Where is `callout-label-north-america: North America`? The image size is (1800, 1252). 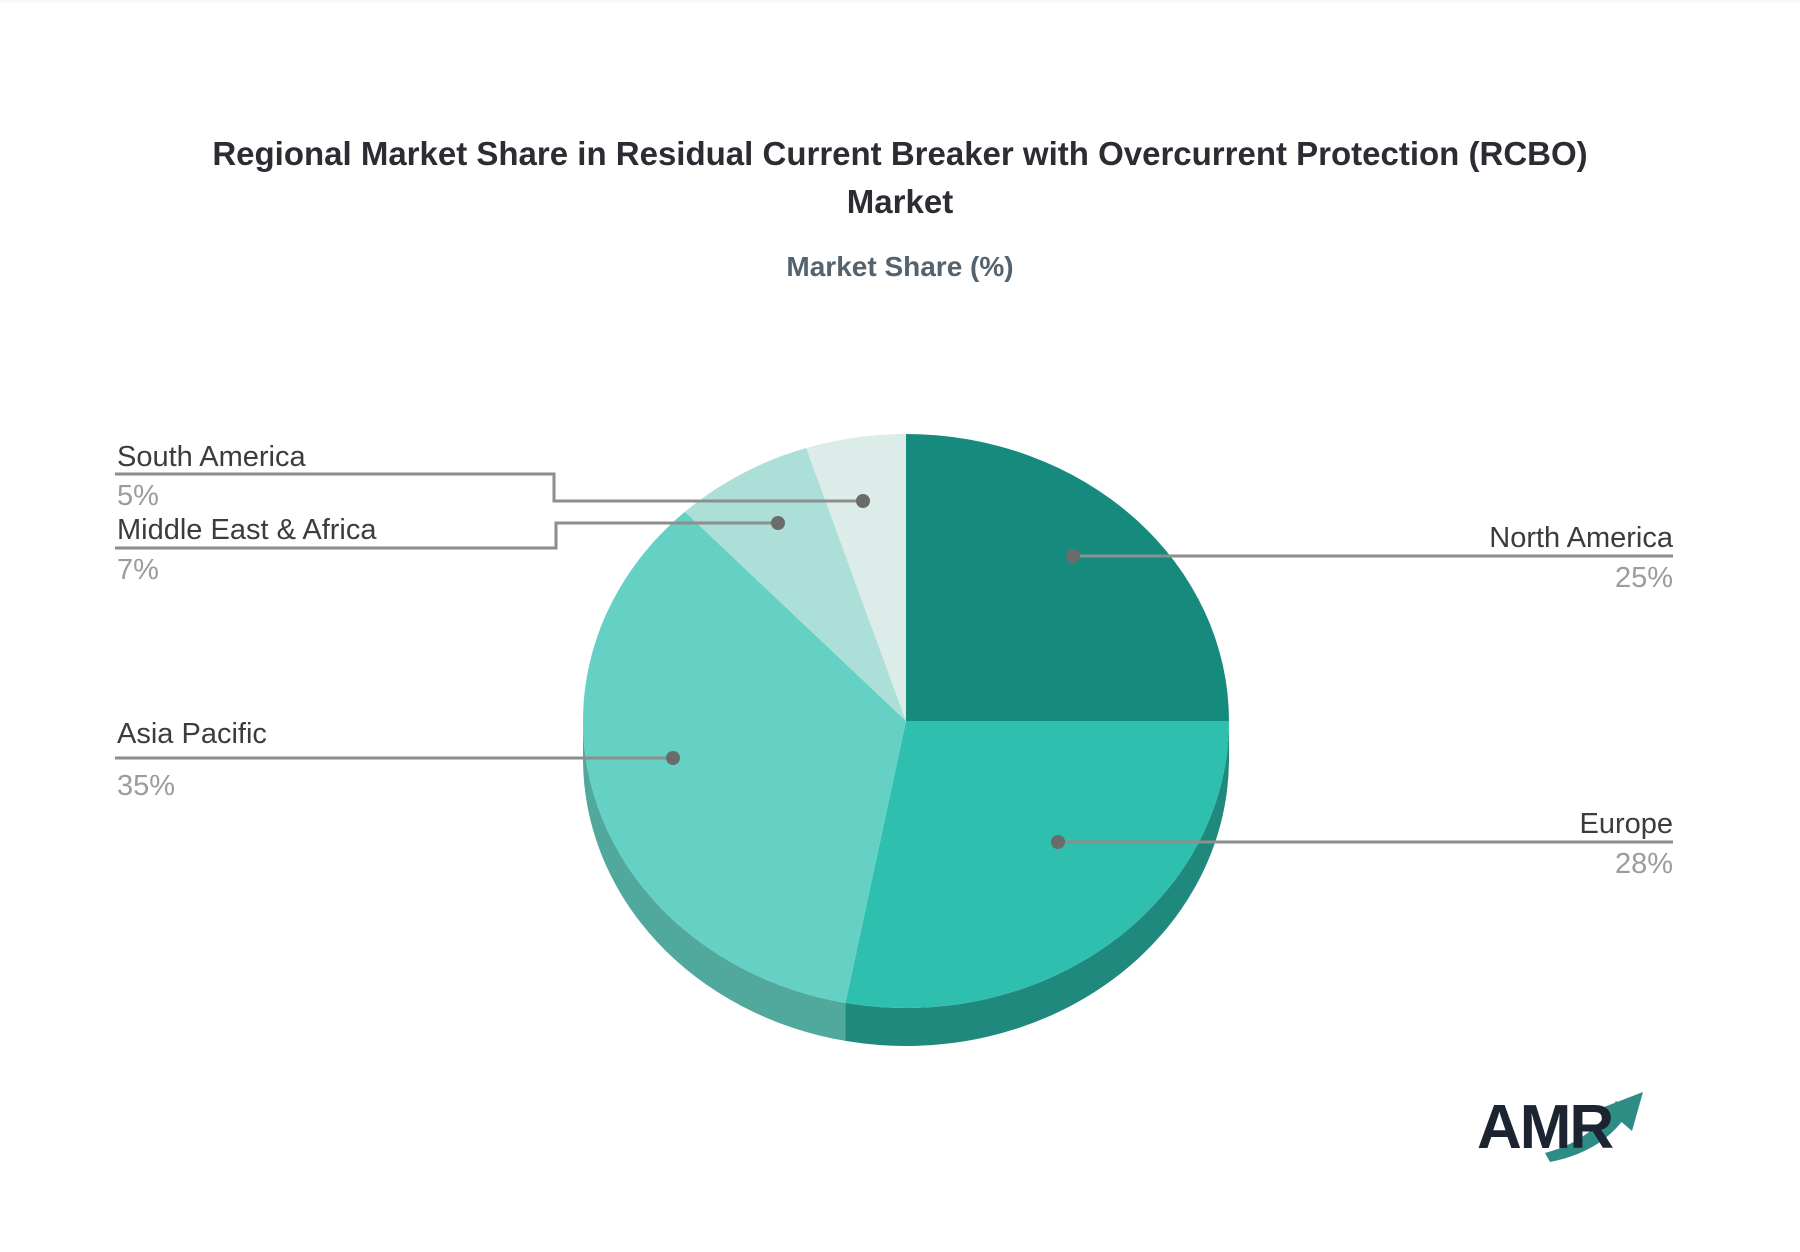 callout-label-north-america: North America is located at coordinates (1581, 538).